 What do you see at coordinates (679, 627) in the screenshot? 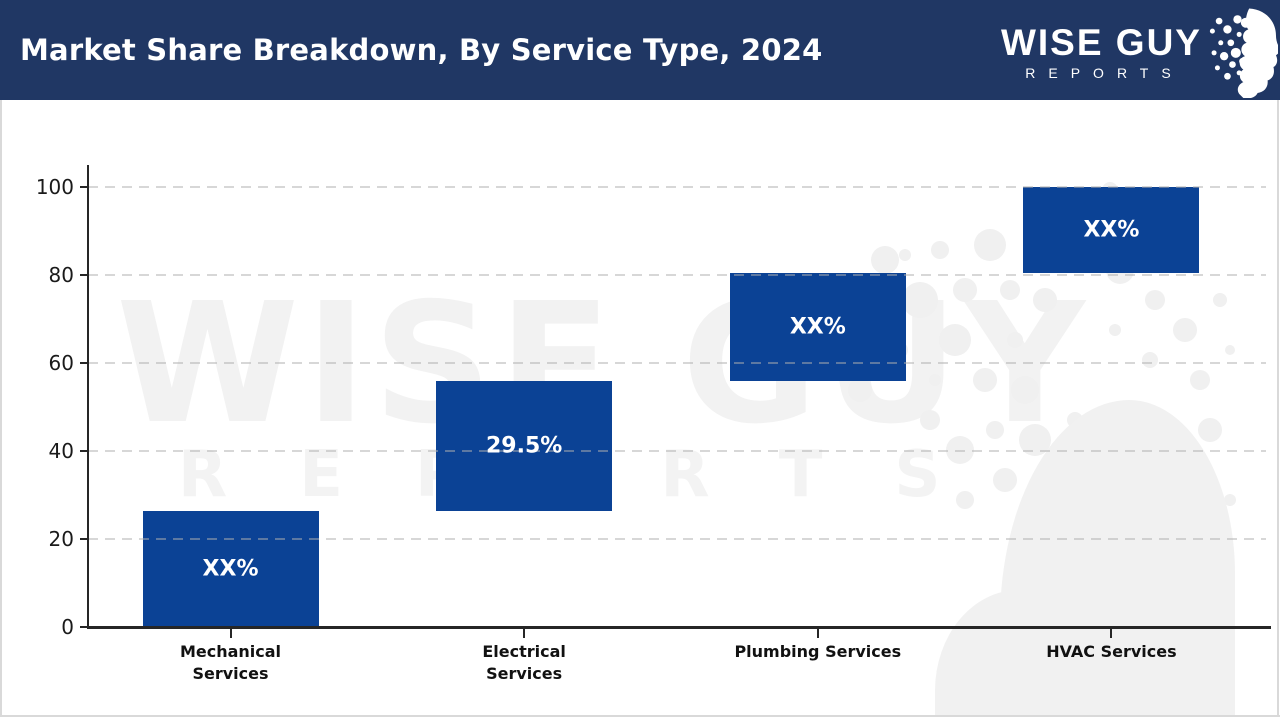
I see `x-axis-line` at bounding box center [679, 627].